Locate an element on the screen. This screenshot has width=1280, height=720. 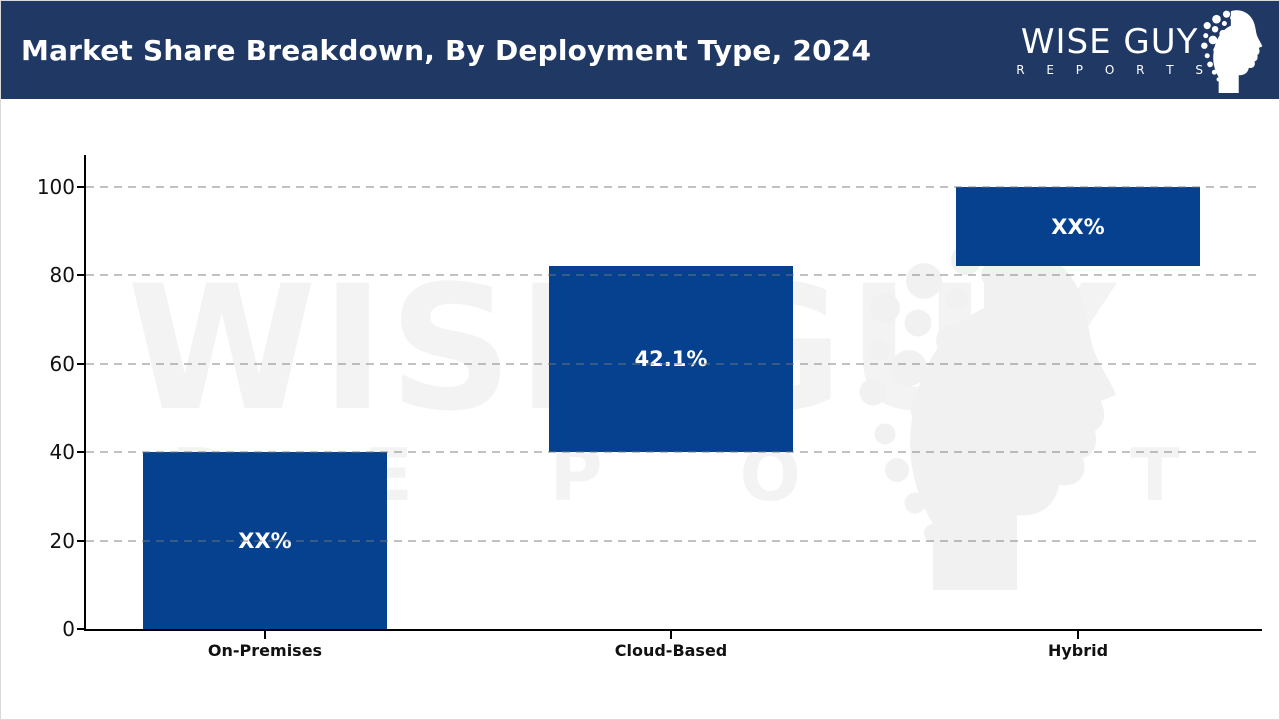
brand-face-icon is located at coordinates (1232, 51).